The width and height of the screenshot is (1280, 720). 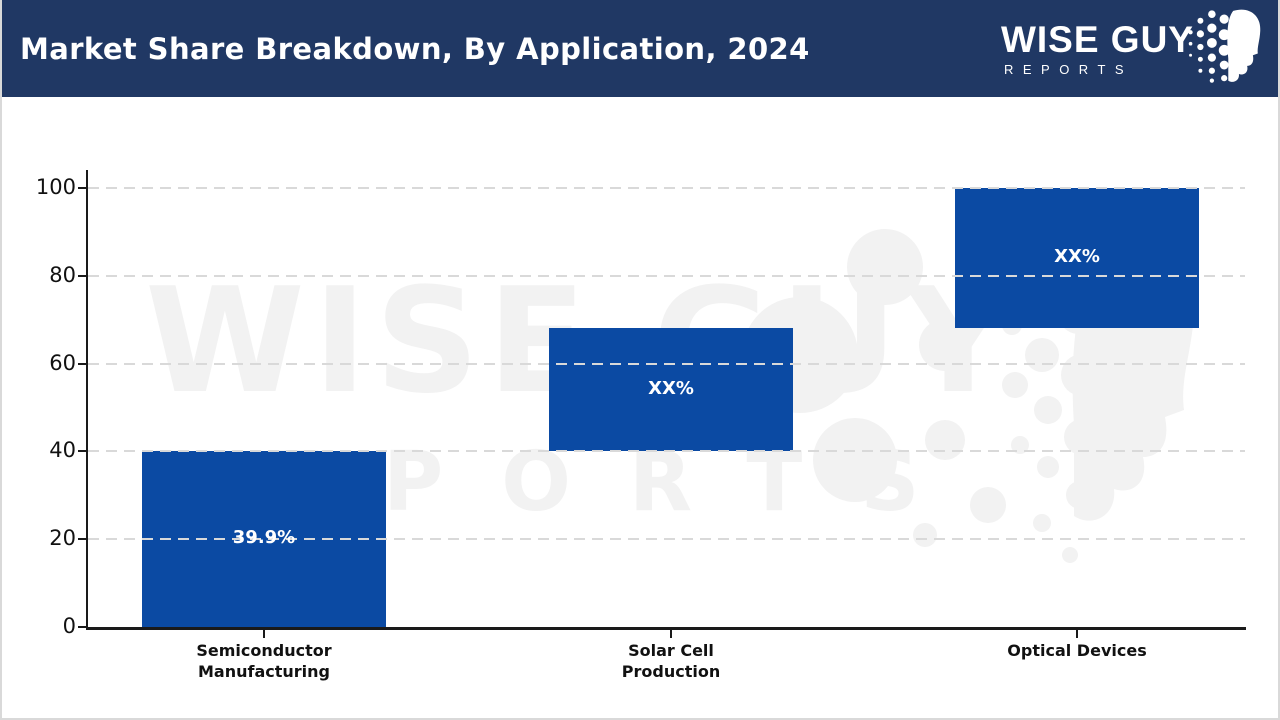 What do you see at coordinates (62, 274) in the screenshot?
I see `y-tick-label: 80` at bounding box center [62, 274].